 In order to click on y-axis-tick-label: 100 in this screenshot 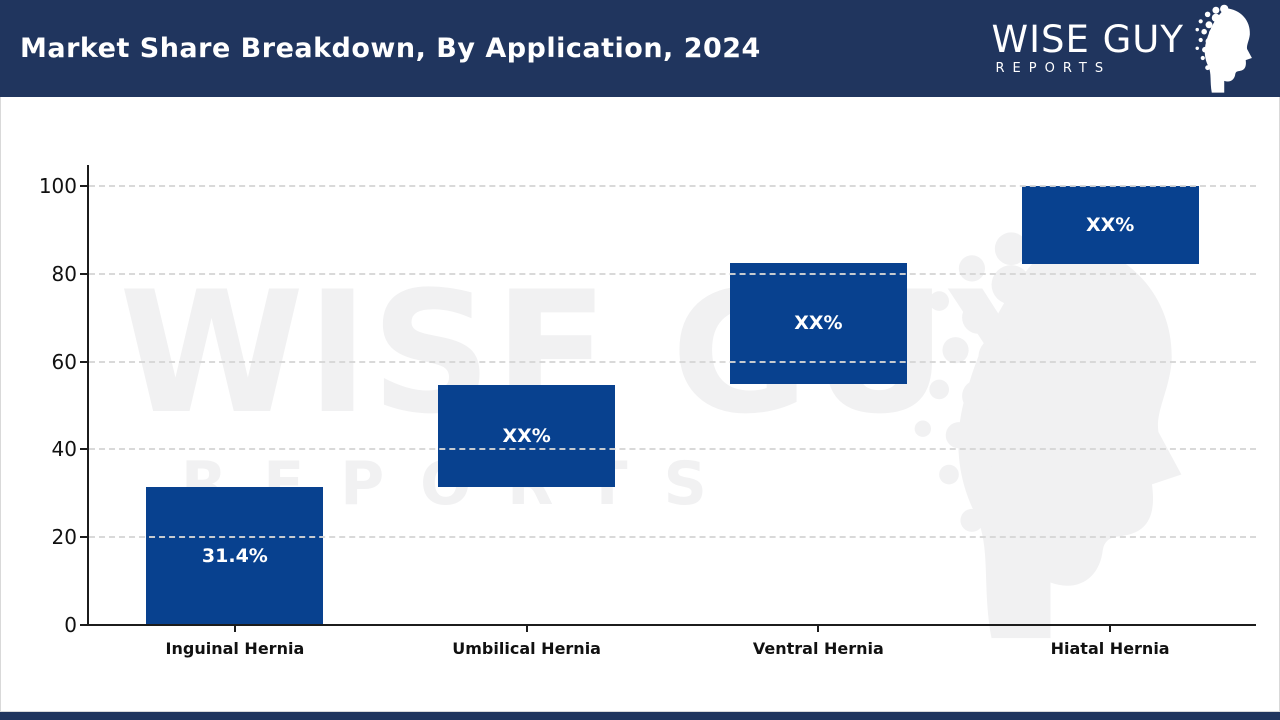, I will do `click(57, 186)`.